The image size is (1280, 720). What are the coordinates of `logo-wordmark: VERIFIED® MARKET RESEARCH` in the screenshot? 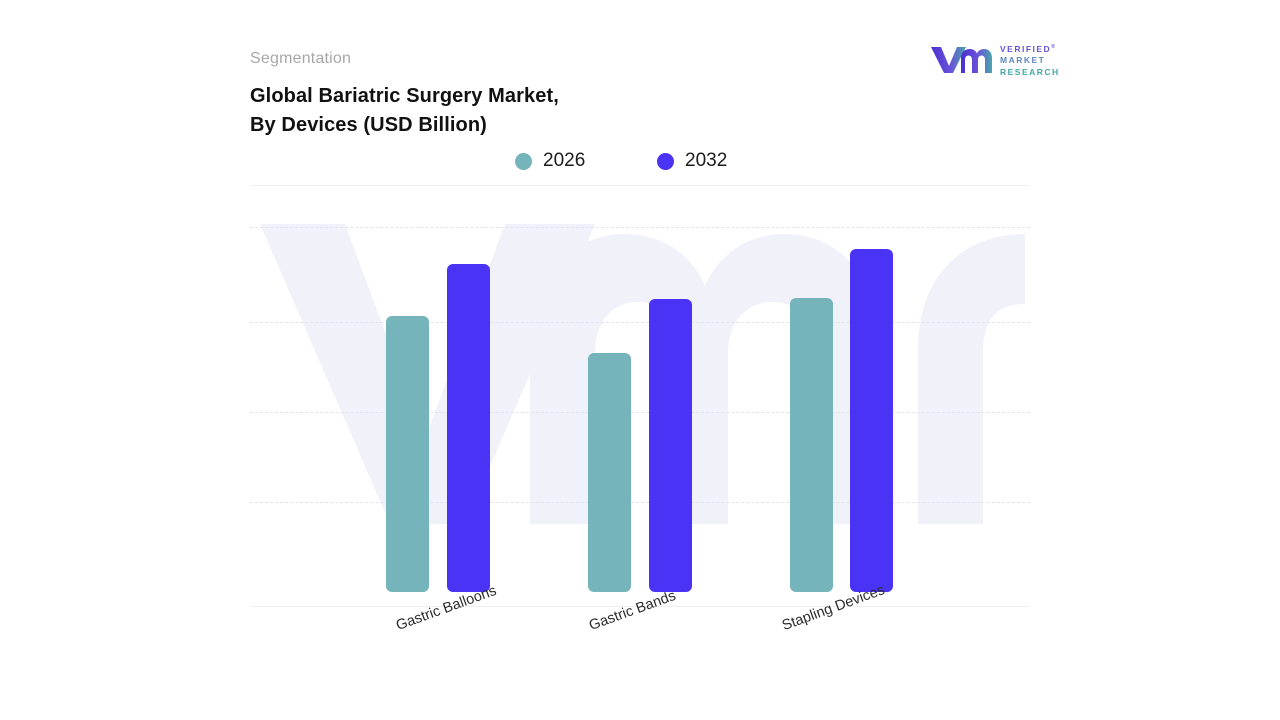 It's located at (1031, 60).